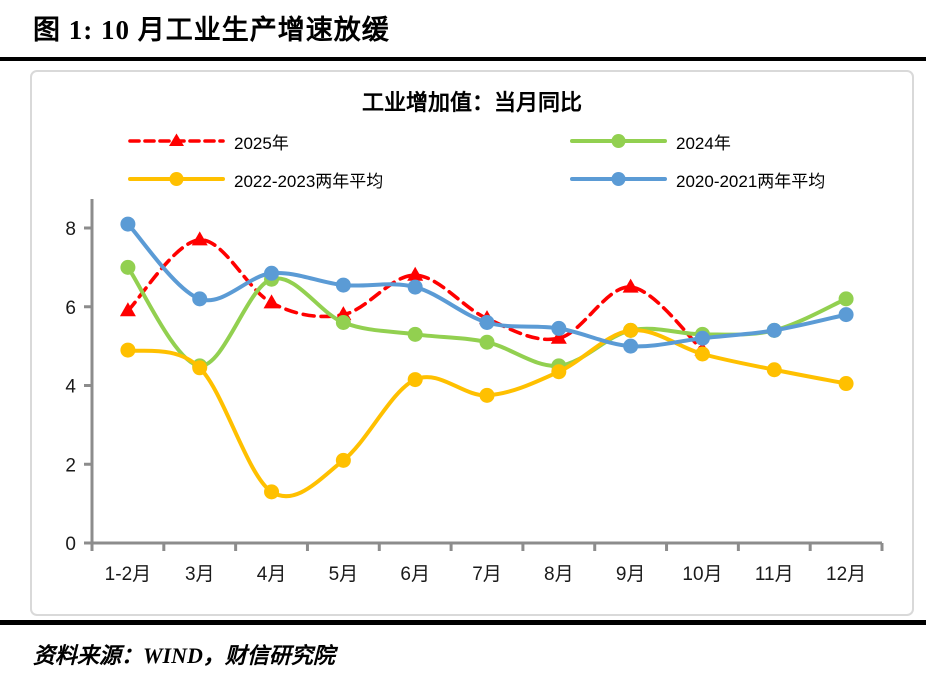 This screenshot has height=681, width=926. I want to click on legend-label-2024: 2024年, so click(703, 143).